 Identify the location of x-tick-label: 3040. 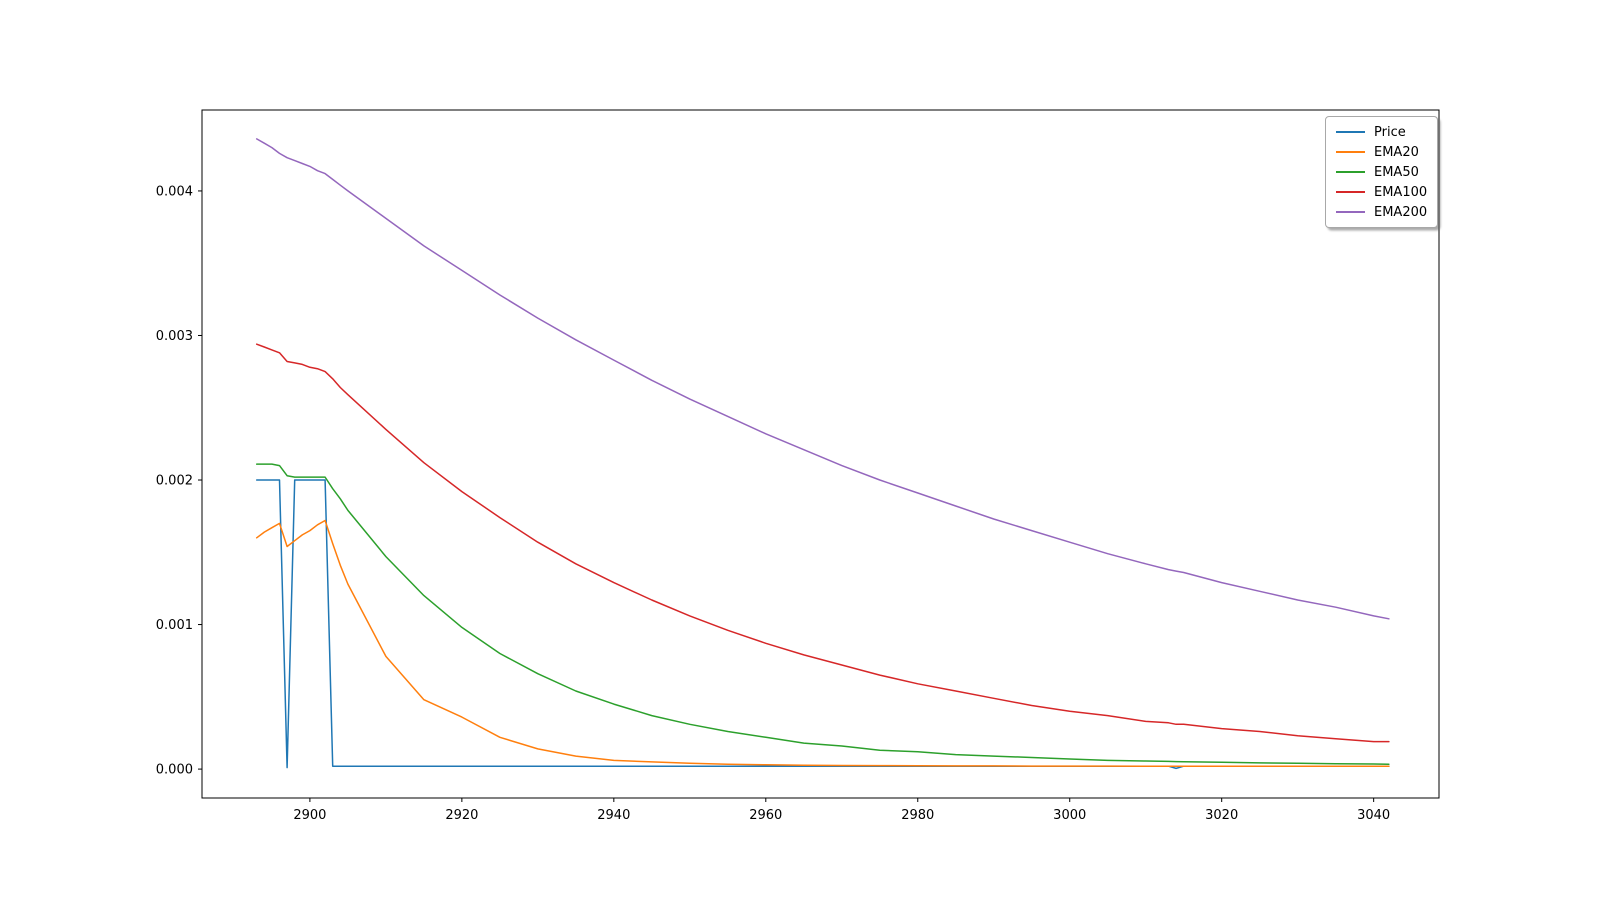
(1373, 815).